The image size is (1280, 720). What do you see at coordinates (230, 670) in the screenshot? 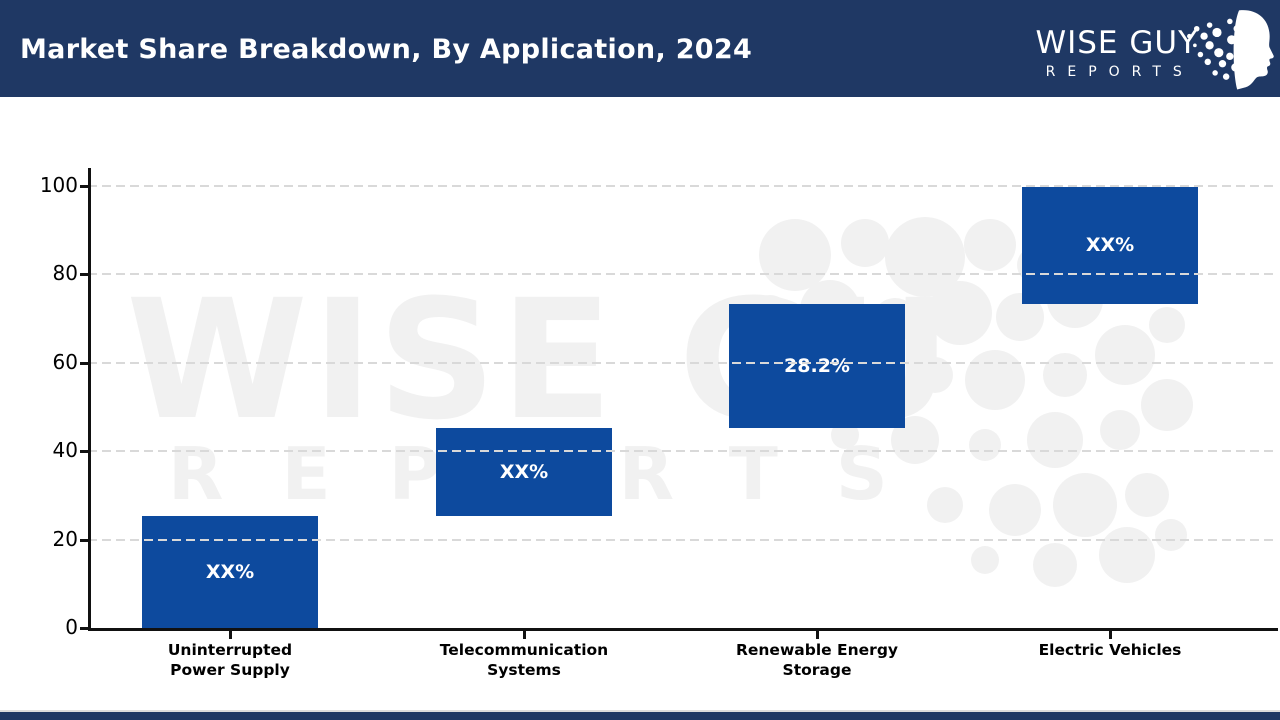
I see `x-category-label-line: Power Supply` at bounding box center [230, 670].